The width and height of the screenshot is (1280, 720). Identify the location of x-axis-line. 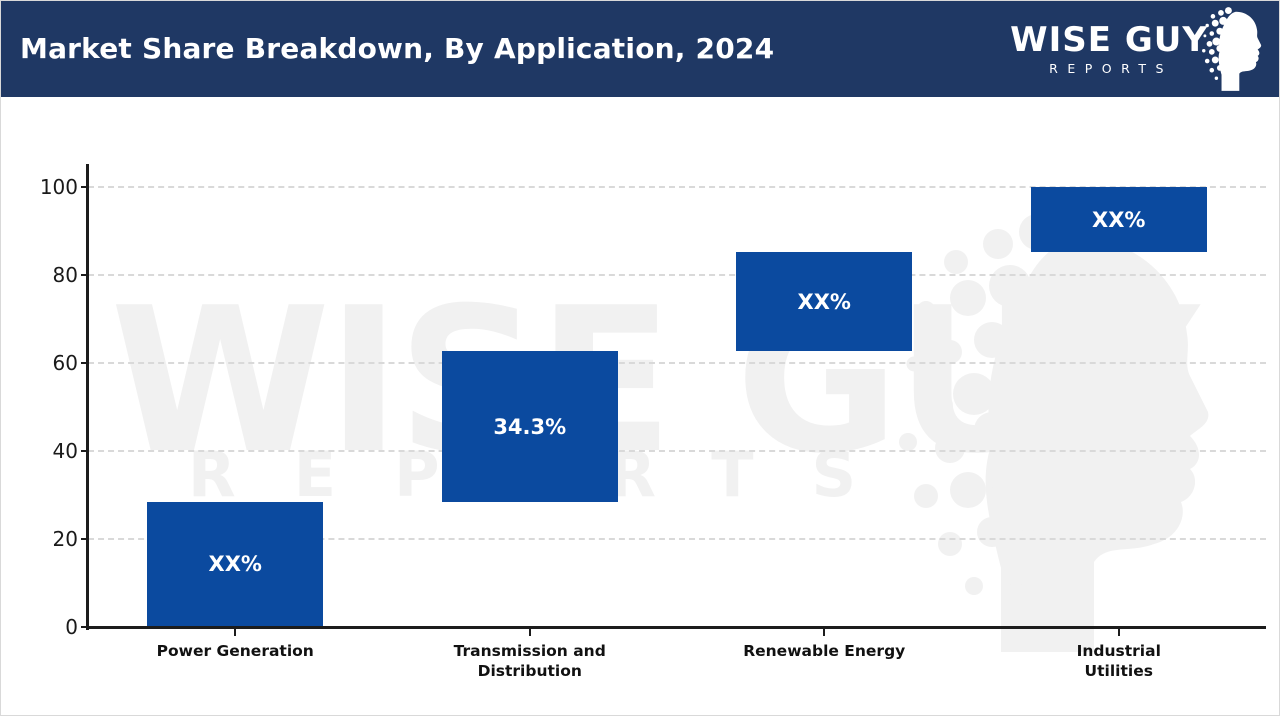
(676, 627).